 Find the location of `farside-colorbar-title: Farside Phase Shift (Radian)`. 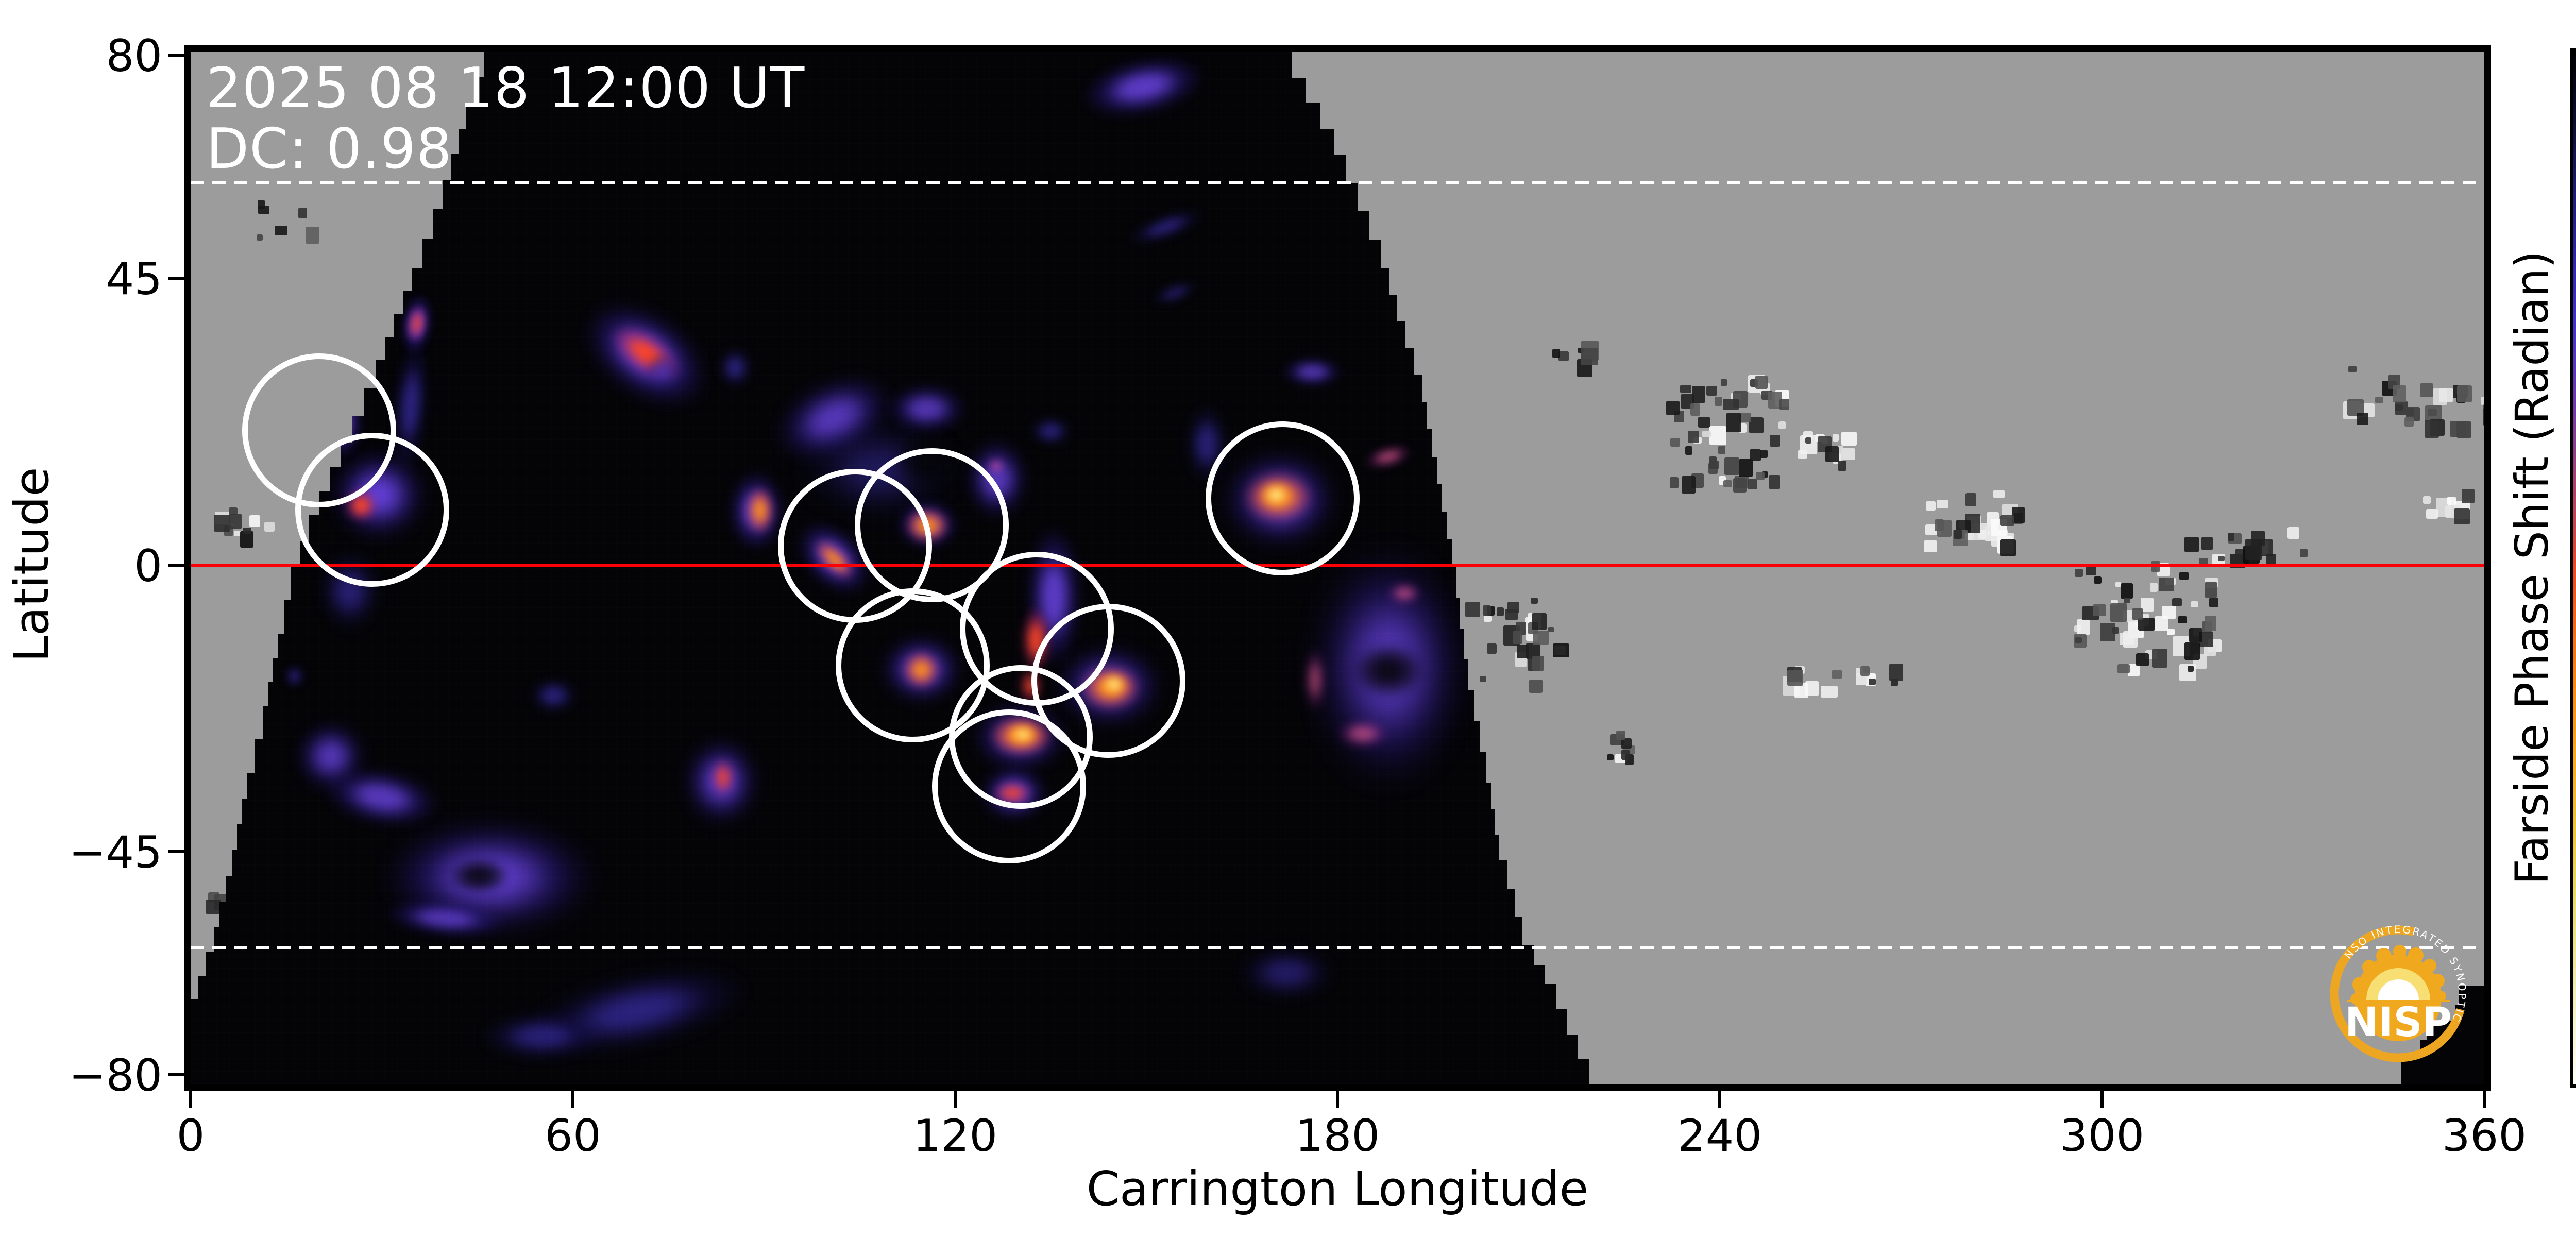

farside-colorbar-title: Farside Phase Shift (Radian) is located at coordinates (2531, 567).